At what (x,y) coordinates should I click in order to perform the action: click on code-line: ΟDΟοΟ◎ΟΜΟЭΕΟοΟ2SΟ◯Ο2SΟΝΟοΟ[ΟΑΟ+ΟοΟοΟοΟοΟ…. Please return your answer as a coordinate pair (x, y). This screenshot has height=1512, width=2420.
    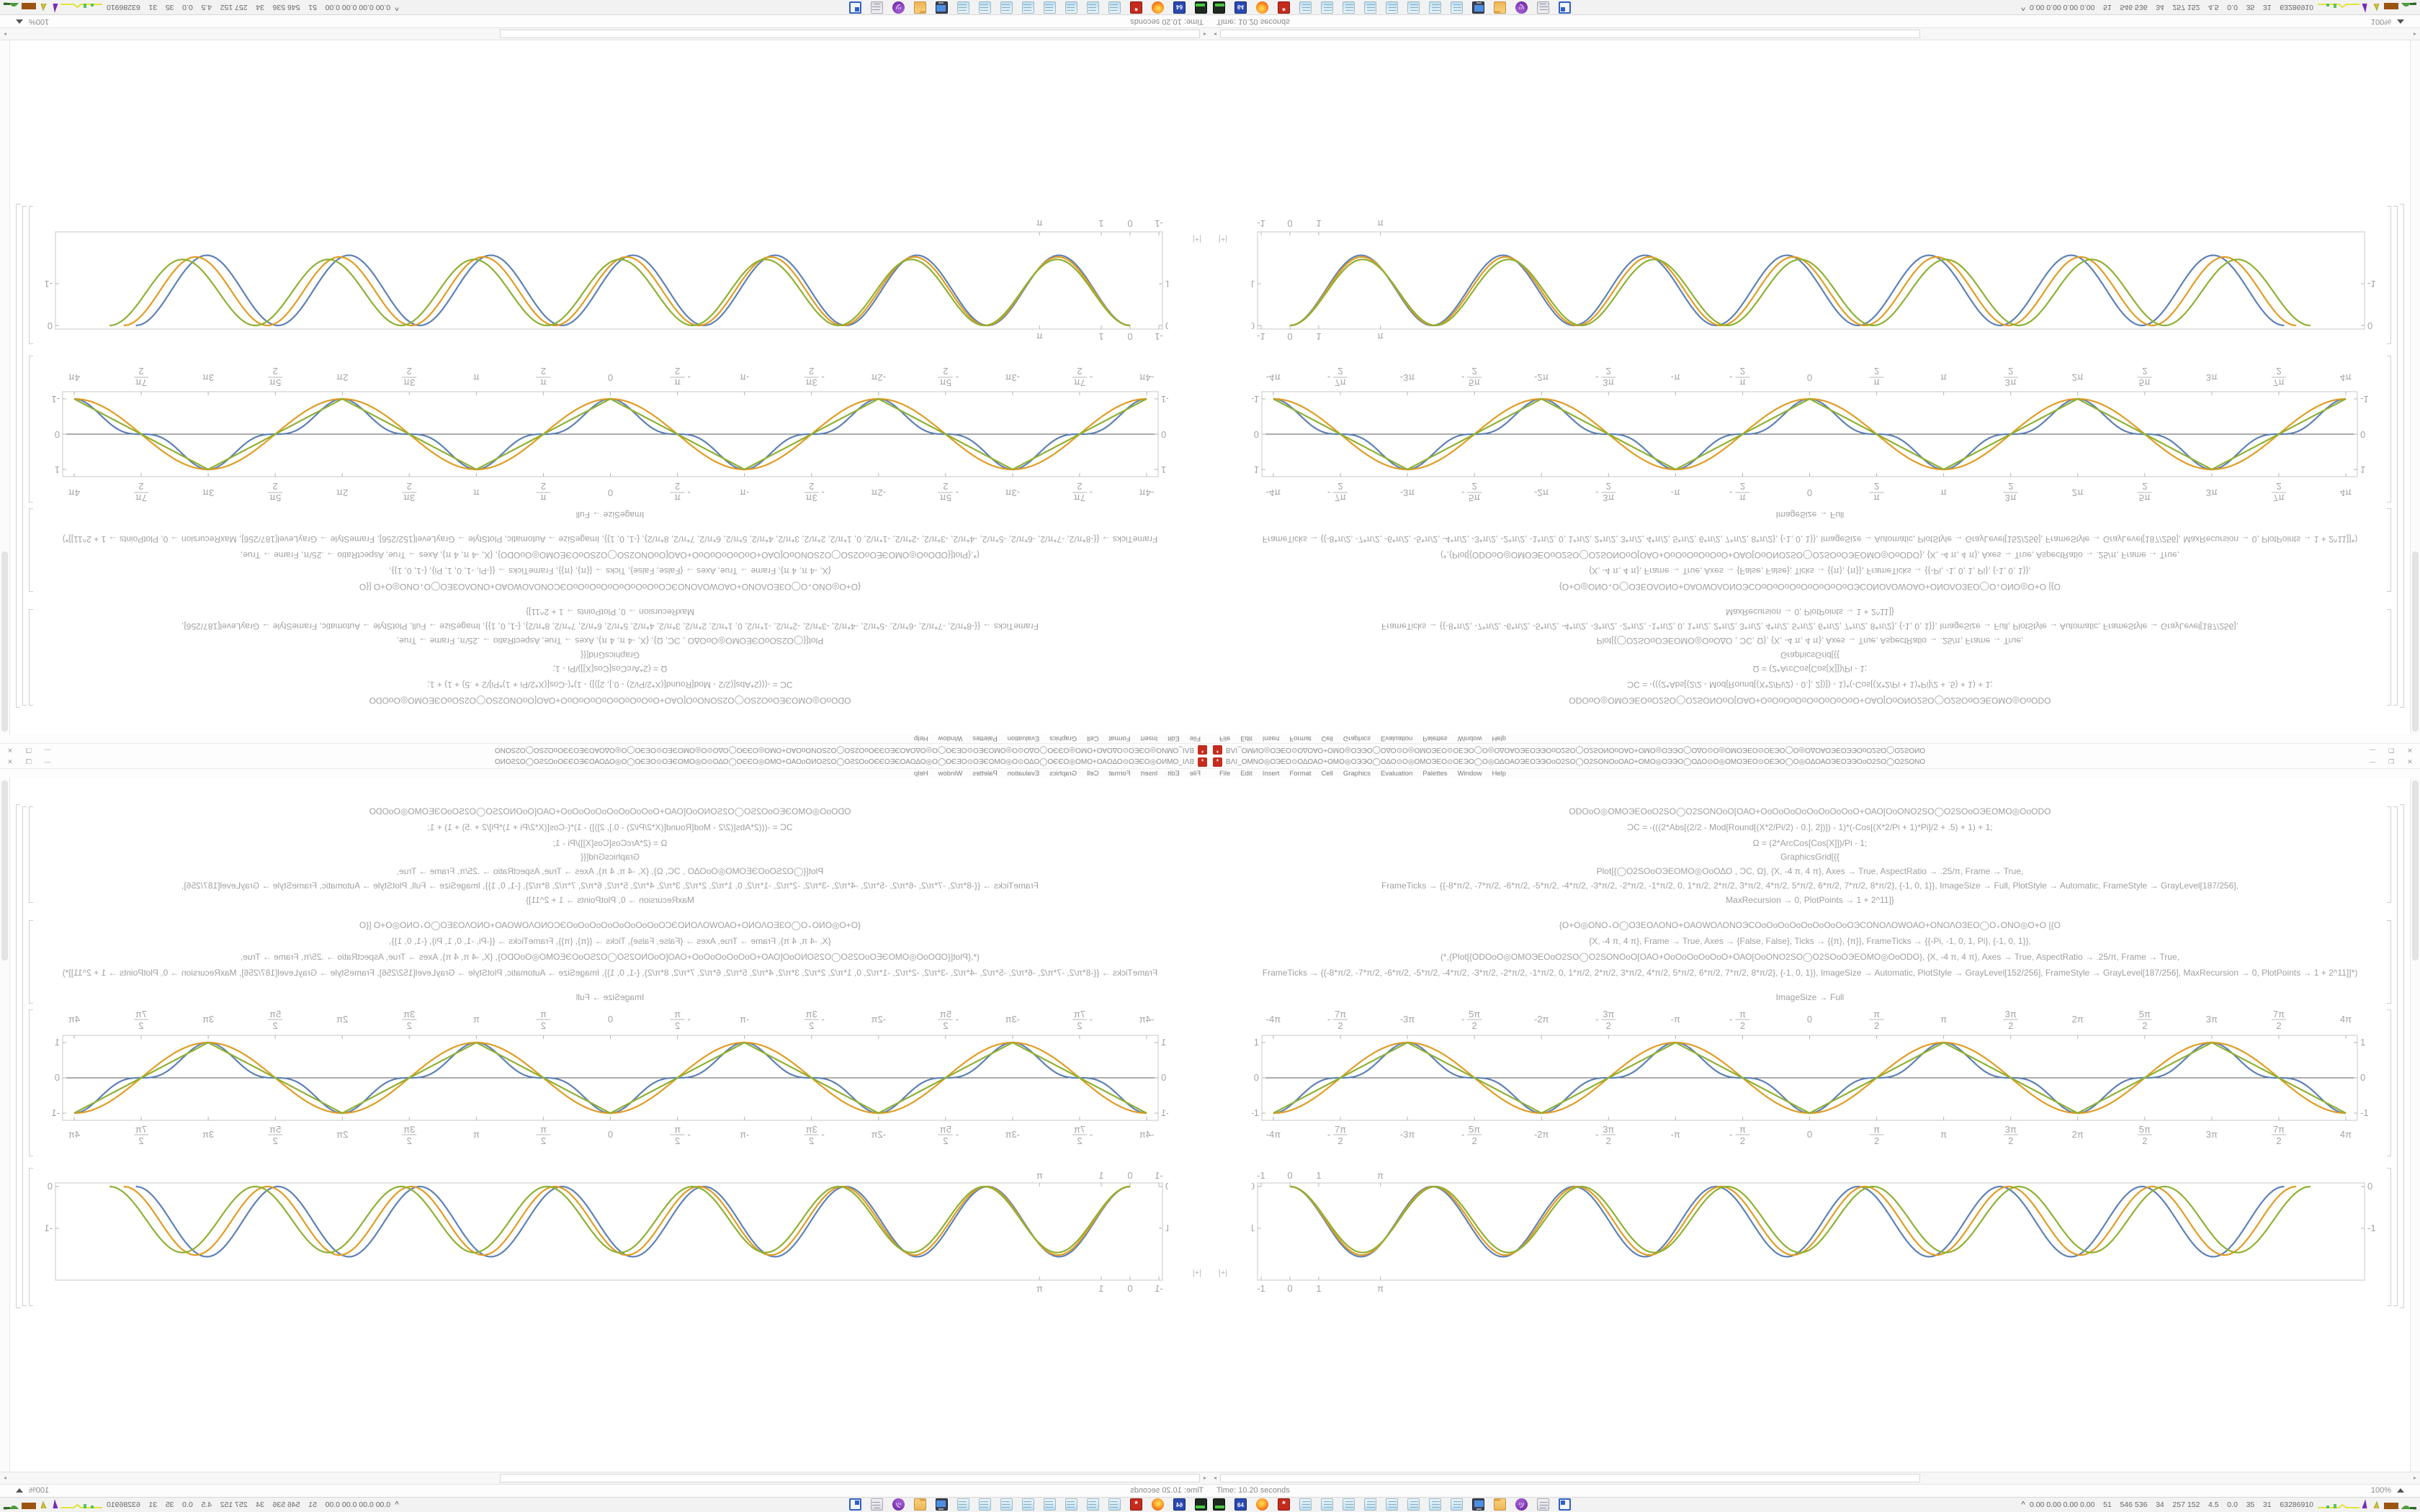
    Looking at the image, I should click on (1810, 811).